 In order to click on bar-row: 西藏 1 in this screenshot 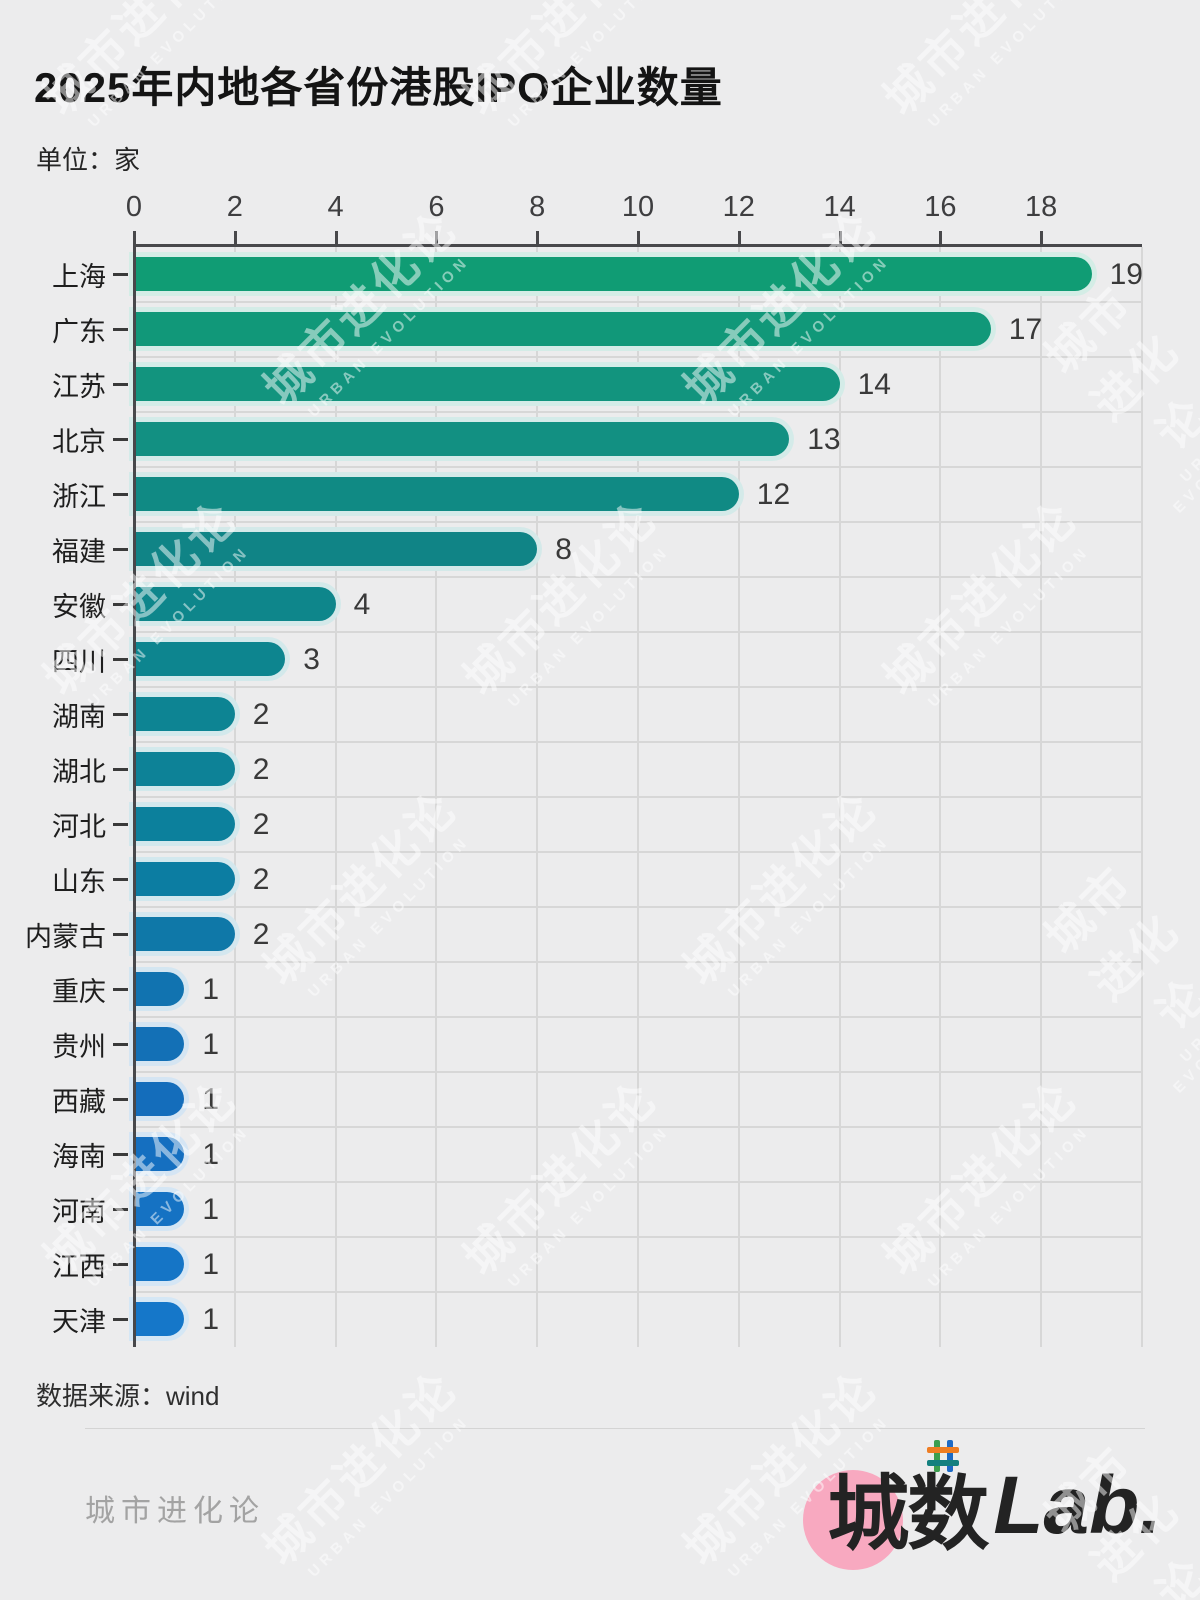, I will do `click(597, 1099)`.